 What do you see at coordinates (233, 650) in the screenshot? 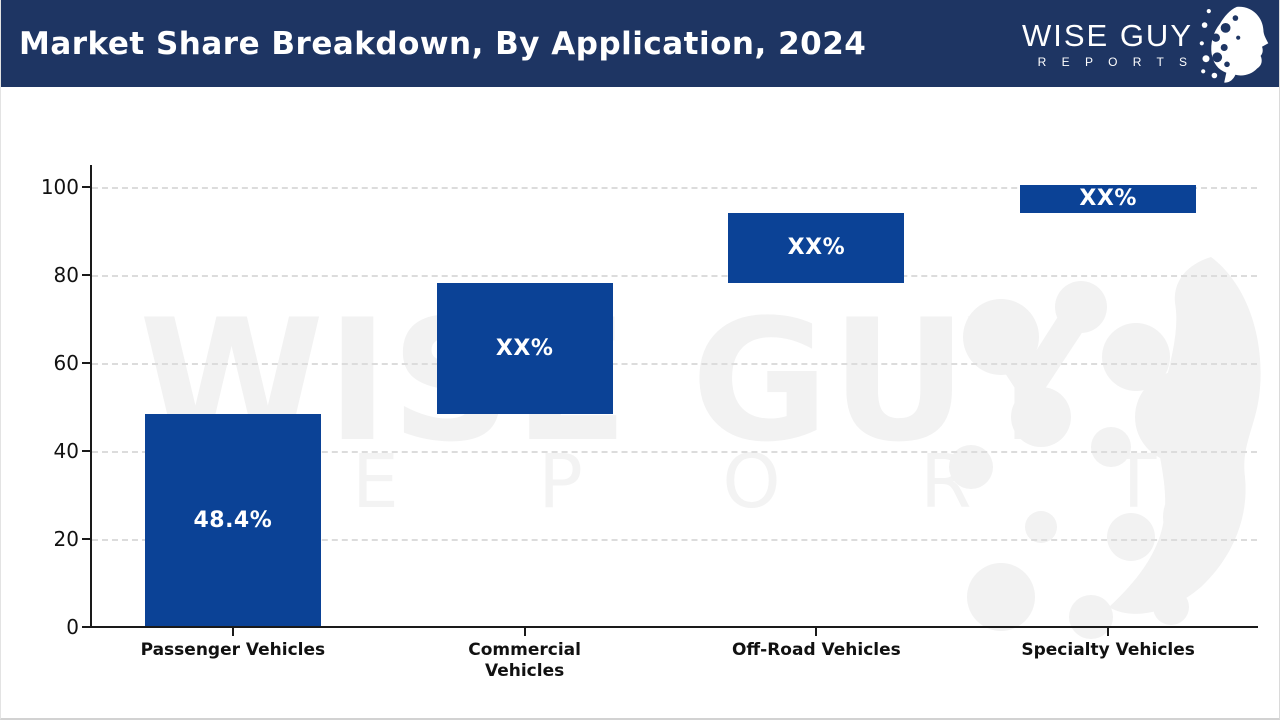
I see `x-axis-label: Passenger Vehicles` at bounding box center [233, 650].